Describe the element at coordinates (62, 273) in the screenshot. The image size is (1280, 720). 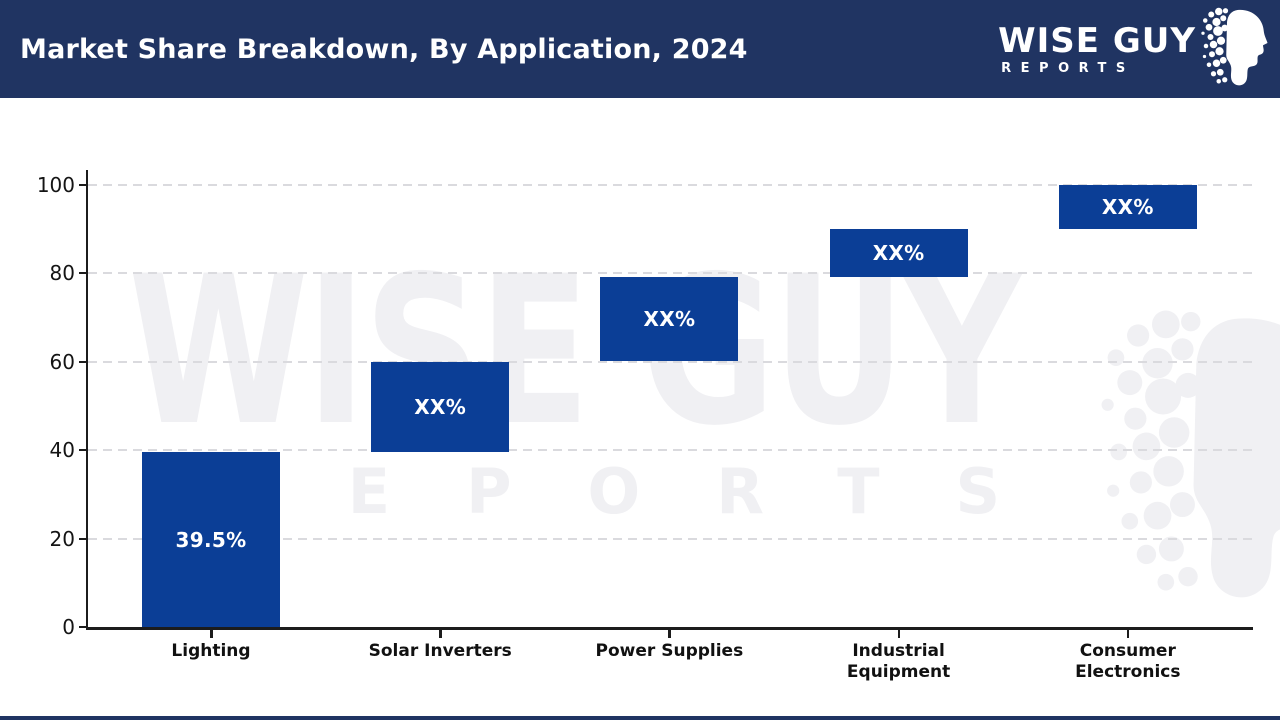
I see `y-tick-label: 80` at that location.